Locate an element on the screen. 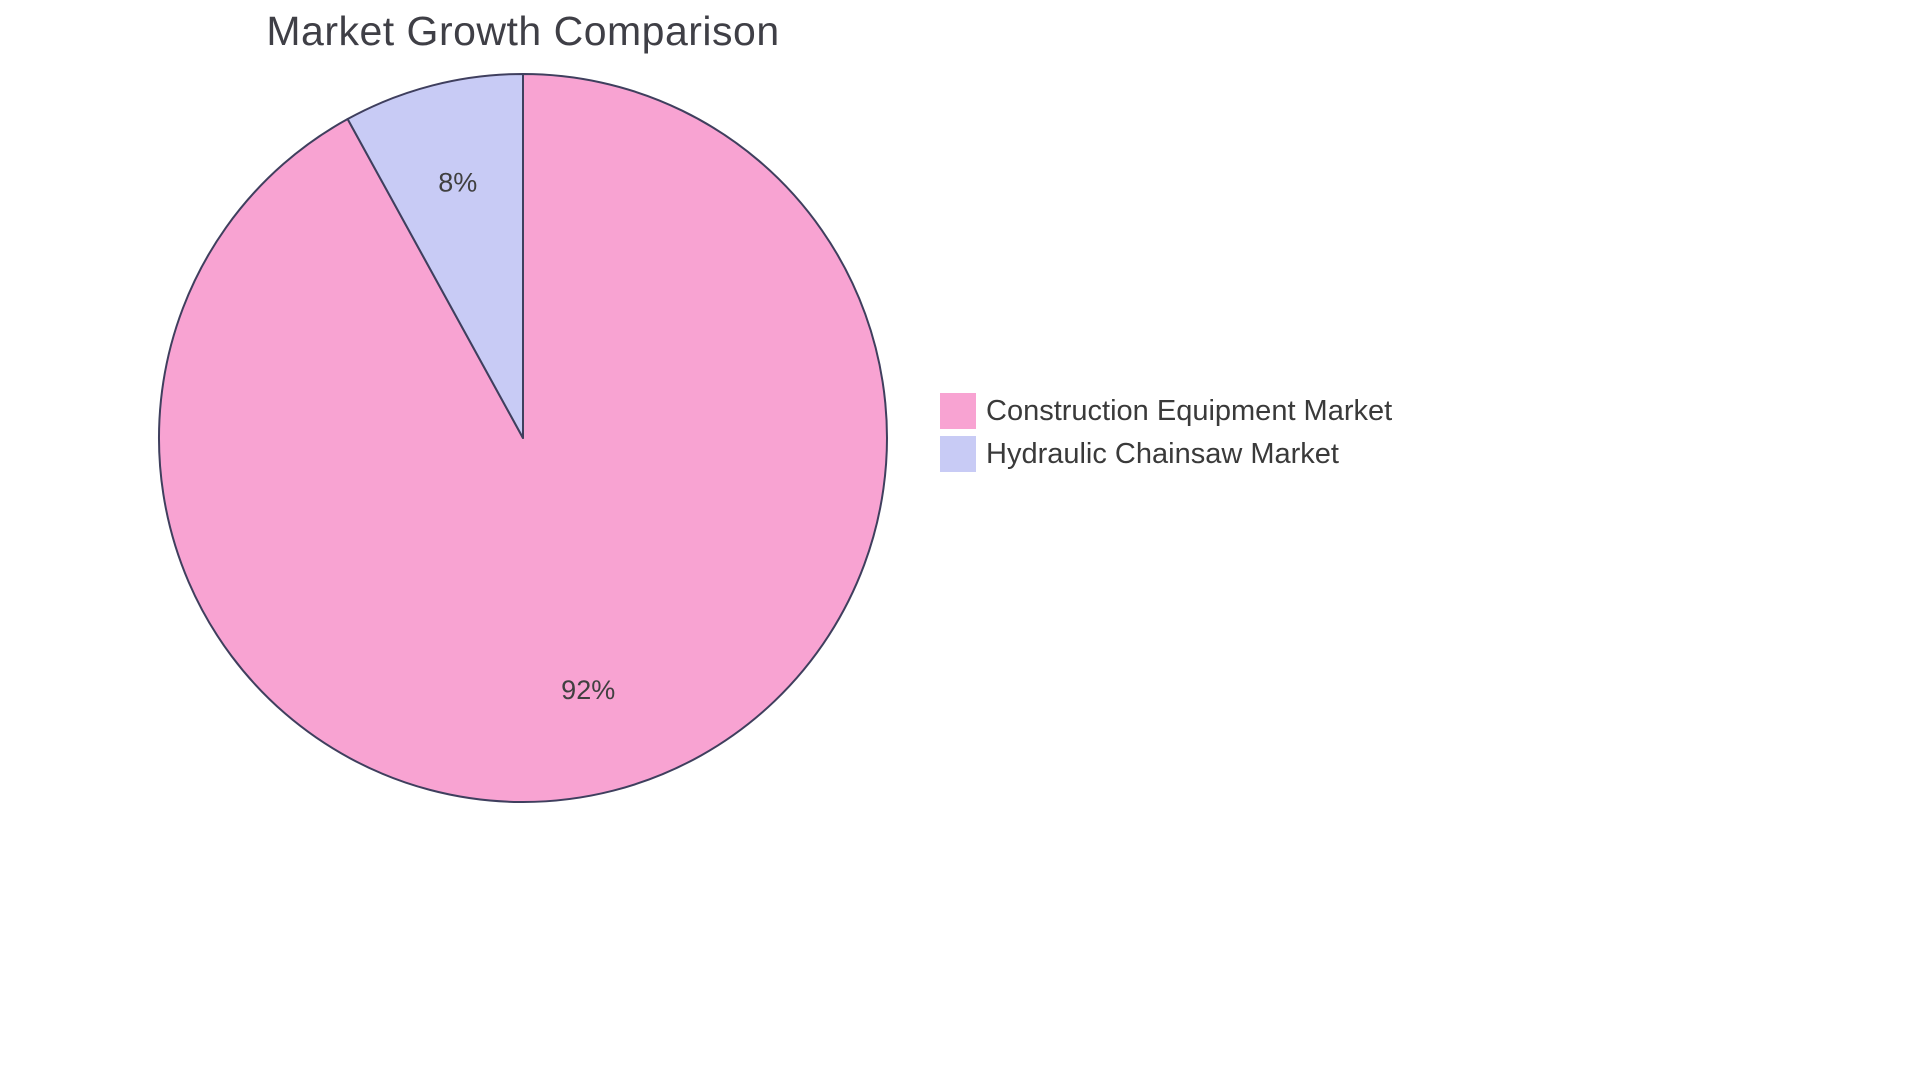  legend-swatch-hydraulic-chainsaw is located at coordinates (958, 454).